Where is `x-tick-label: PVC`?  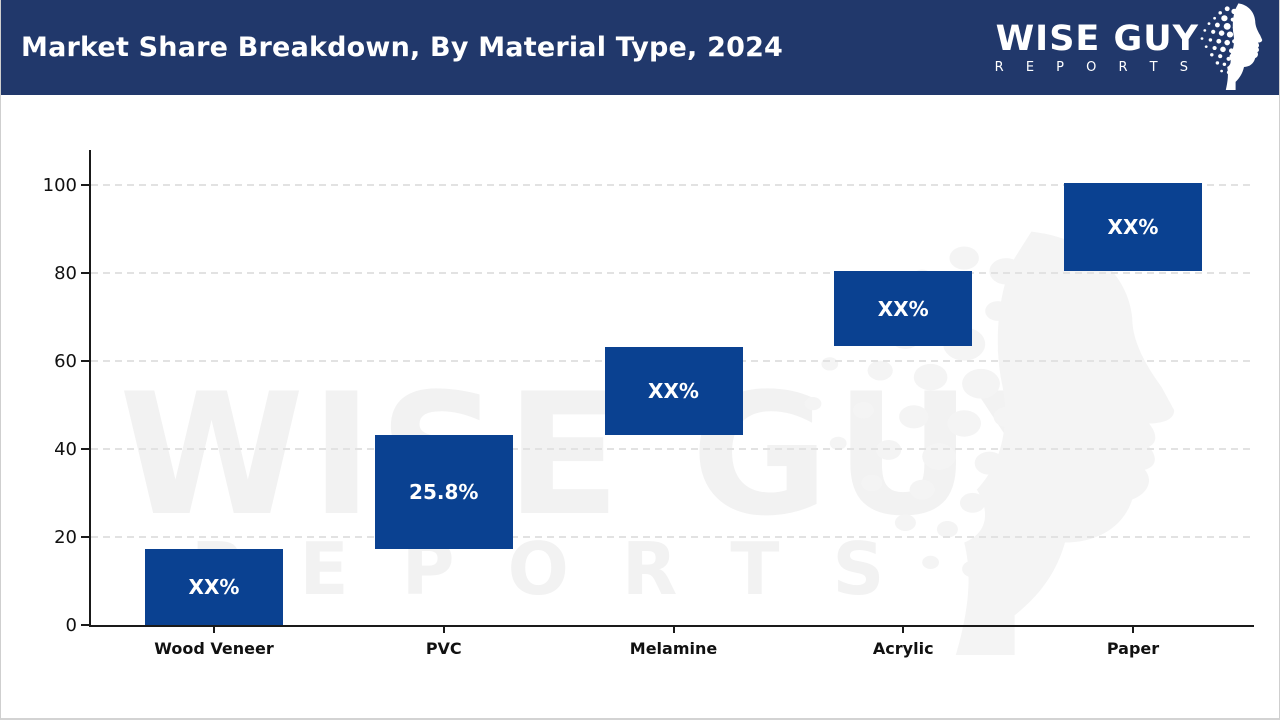 x-tick-label: PVC is located at coordinates (443, 648).